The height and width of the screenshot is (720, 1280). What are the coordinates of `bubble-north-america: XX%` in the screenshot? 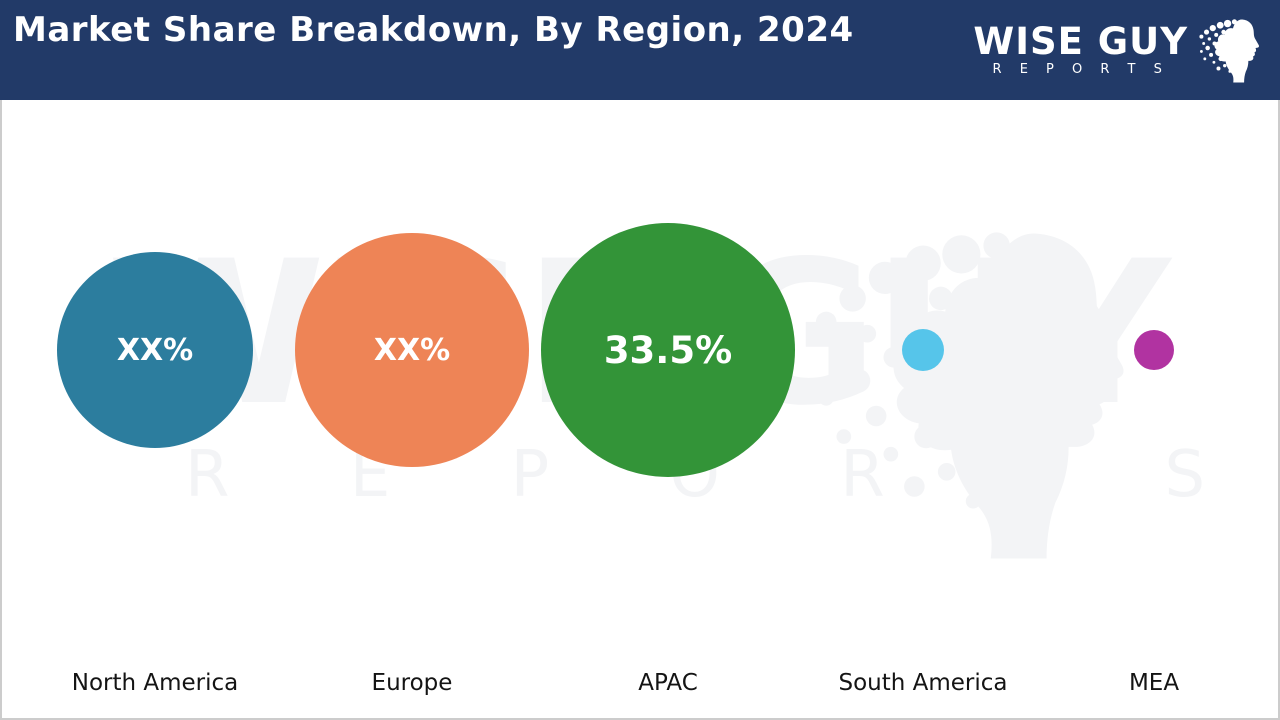 It's located at (155, 350).